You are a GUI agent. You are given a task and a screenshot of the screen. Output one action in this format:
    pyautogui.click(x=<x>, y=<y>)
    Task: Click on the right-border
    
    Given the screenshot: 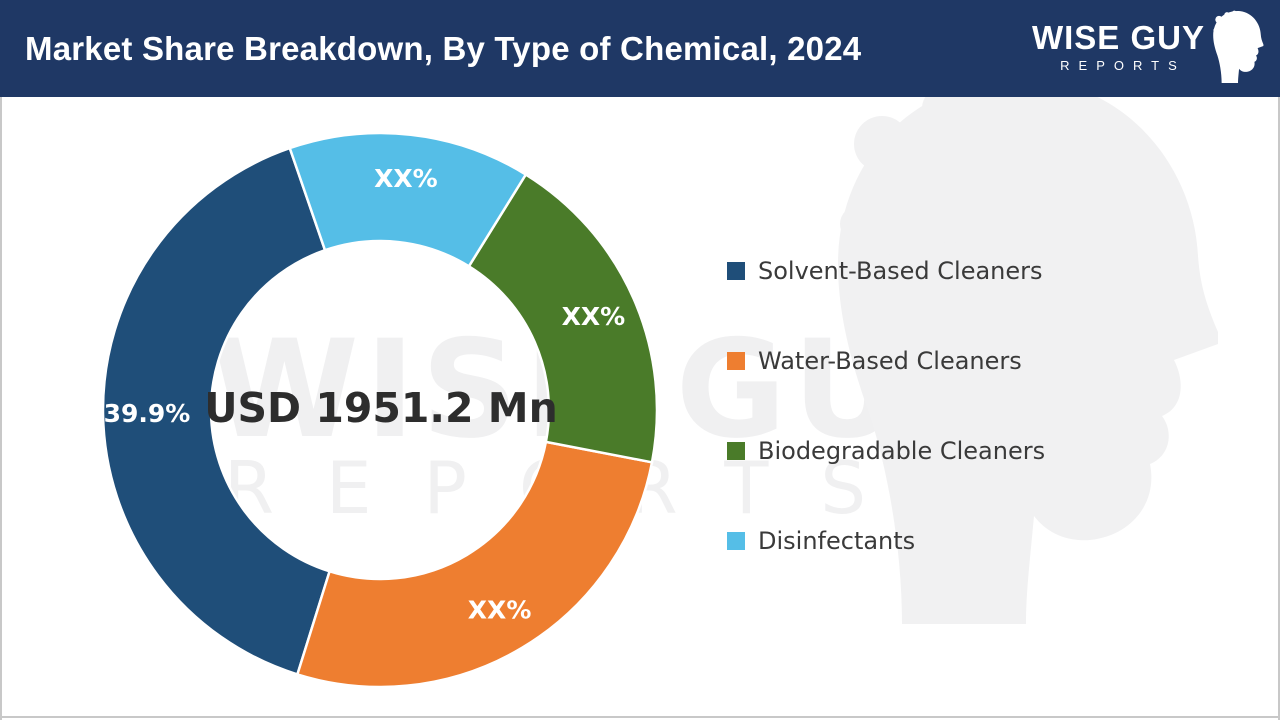 What is the action you would take?
    pyautogui.click(x=1279, y=408)
    